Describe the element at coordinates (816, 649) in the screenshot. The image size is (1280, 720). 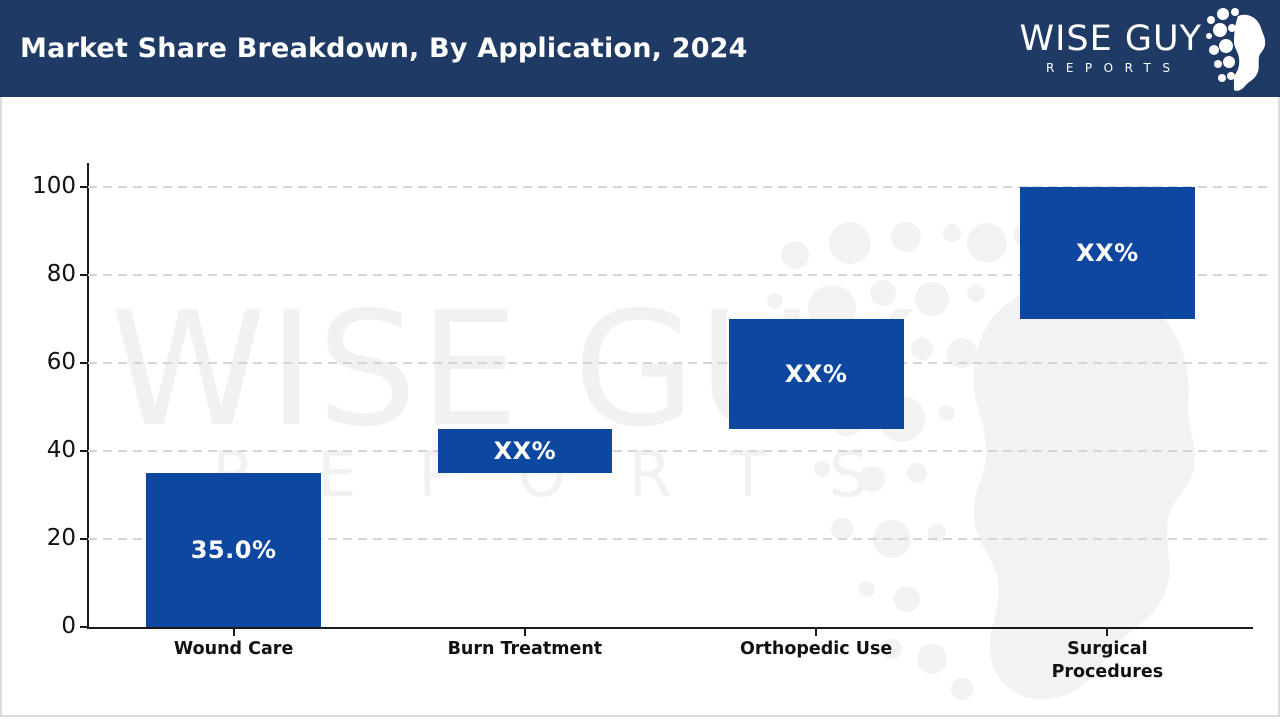
I see `category-label-orthopedic-use: Orthopedic Use` at that location.